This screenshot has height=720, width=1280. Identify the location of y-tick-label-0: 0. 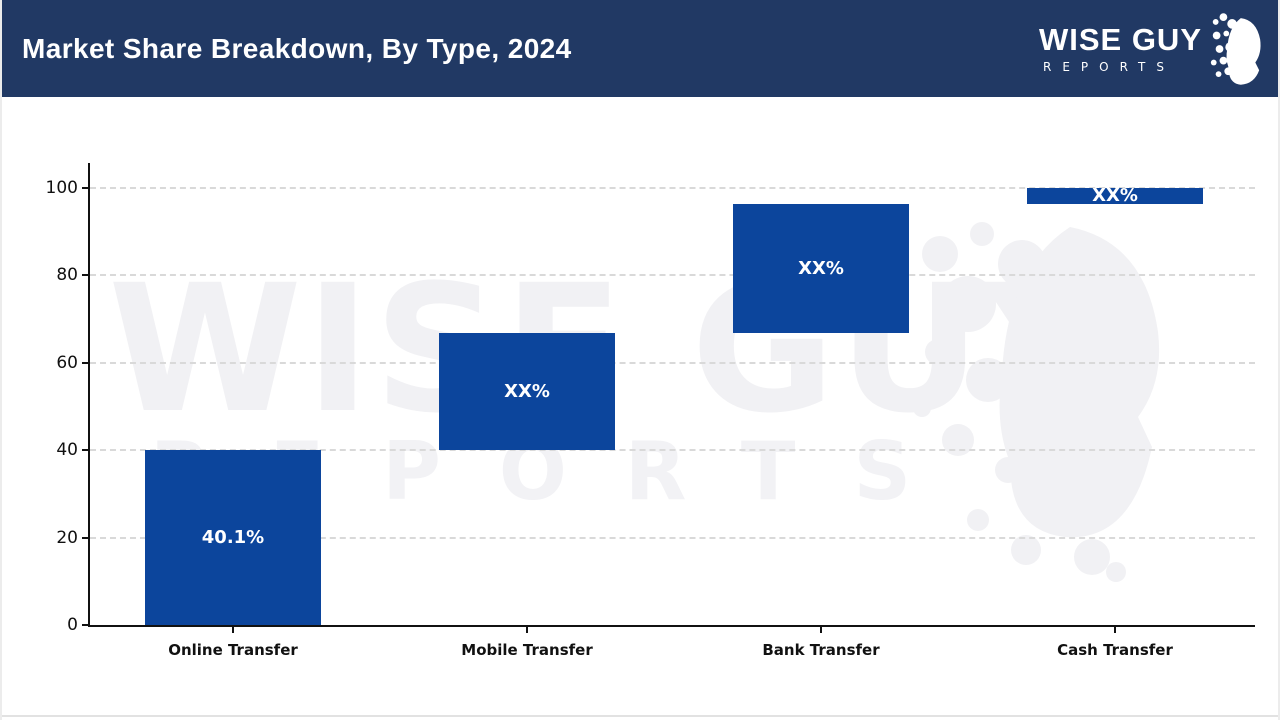
(72, 625).